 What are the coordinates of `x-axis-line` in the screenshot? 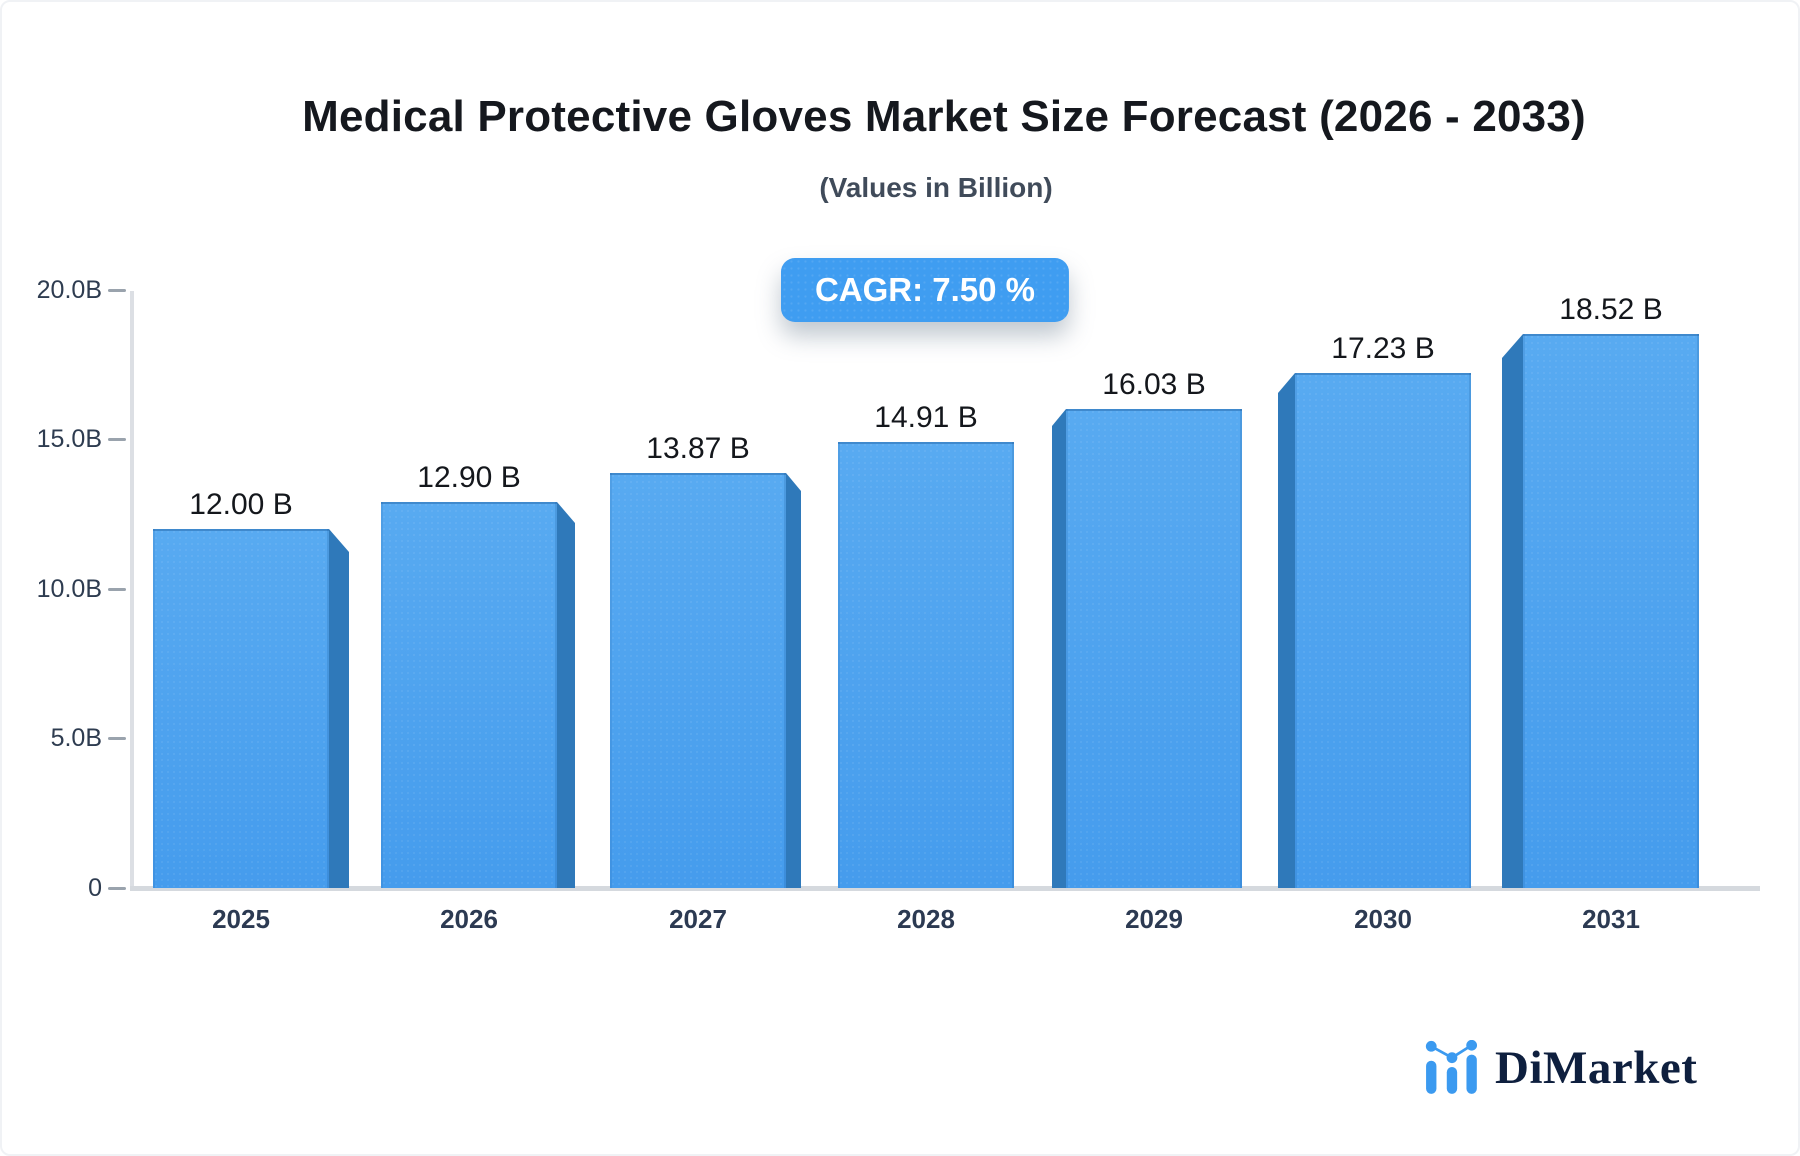 It's located at (945, 888).